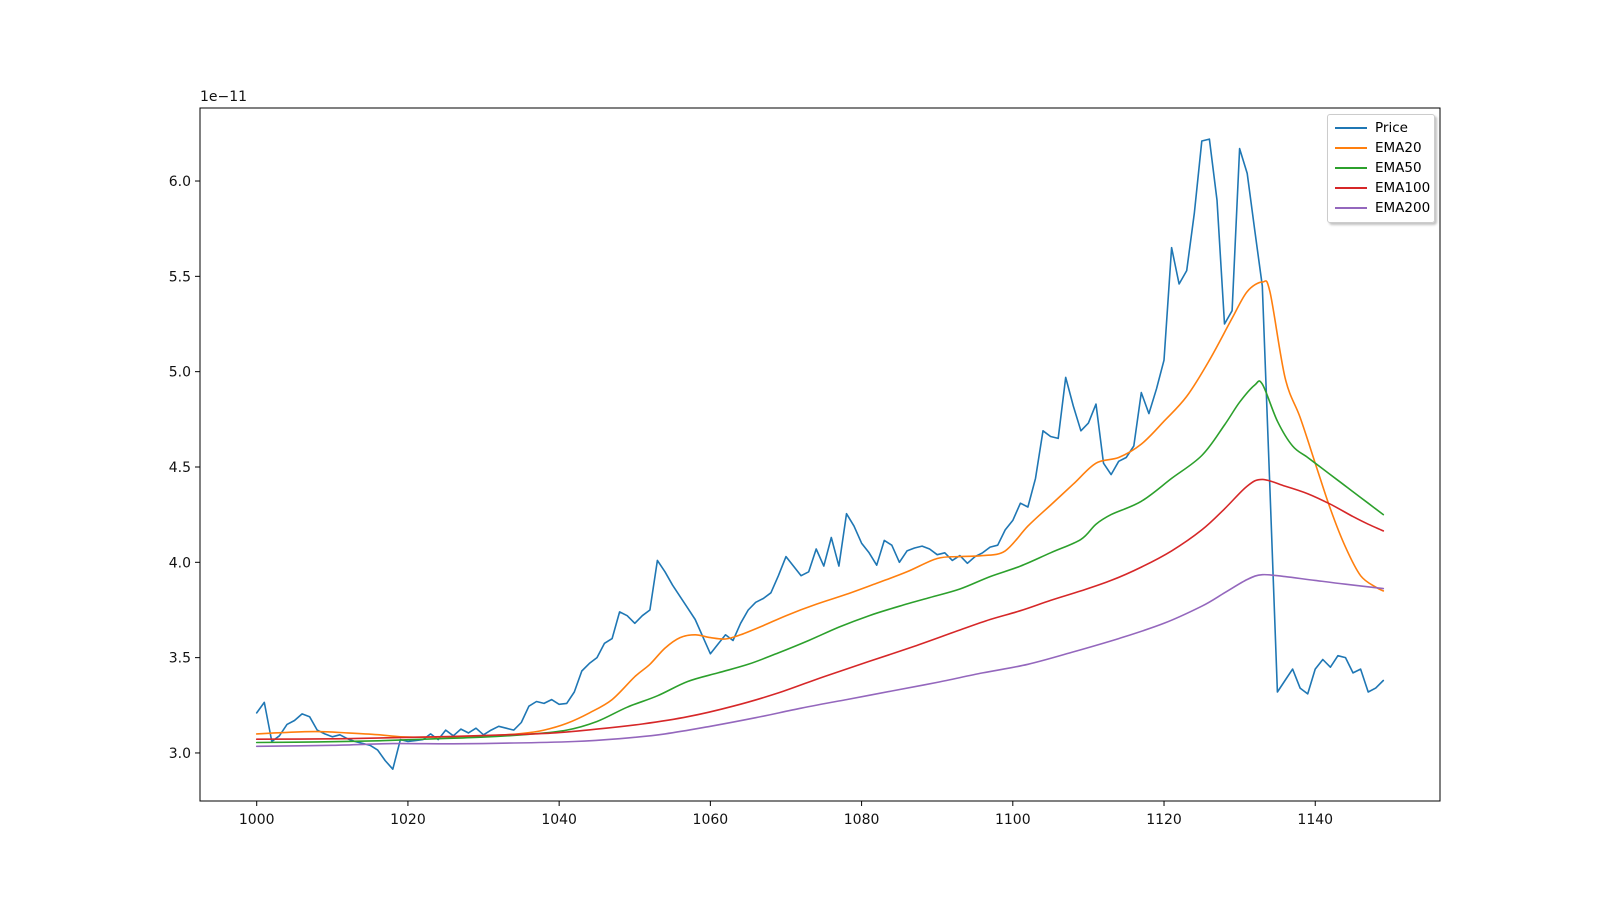 This screenshot has width=1600, height=900. I want to click on legend-label: EMA50, so click(1398, 168).